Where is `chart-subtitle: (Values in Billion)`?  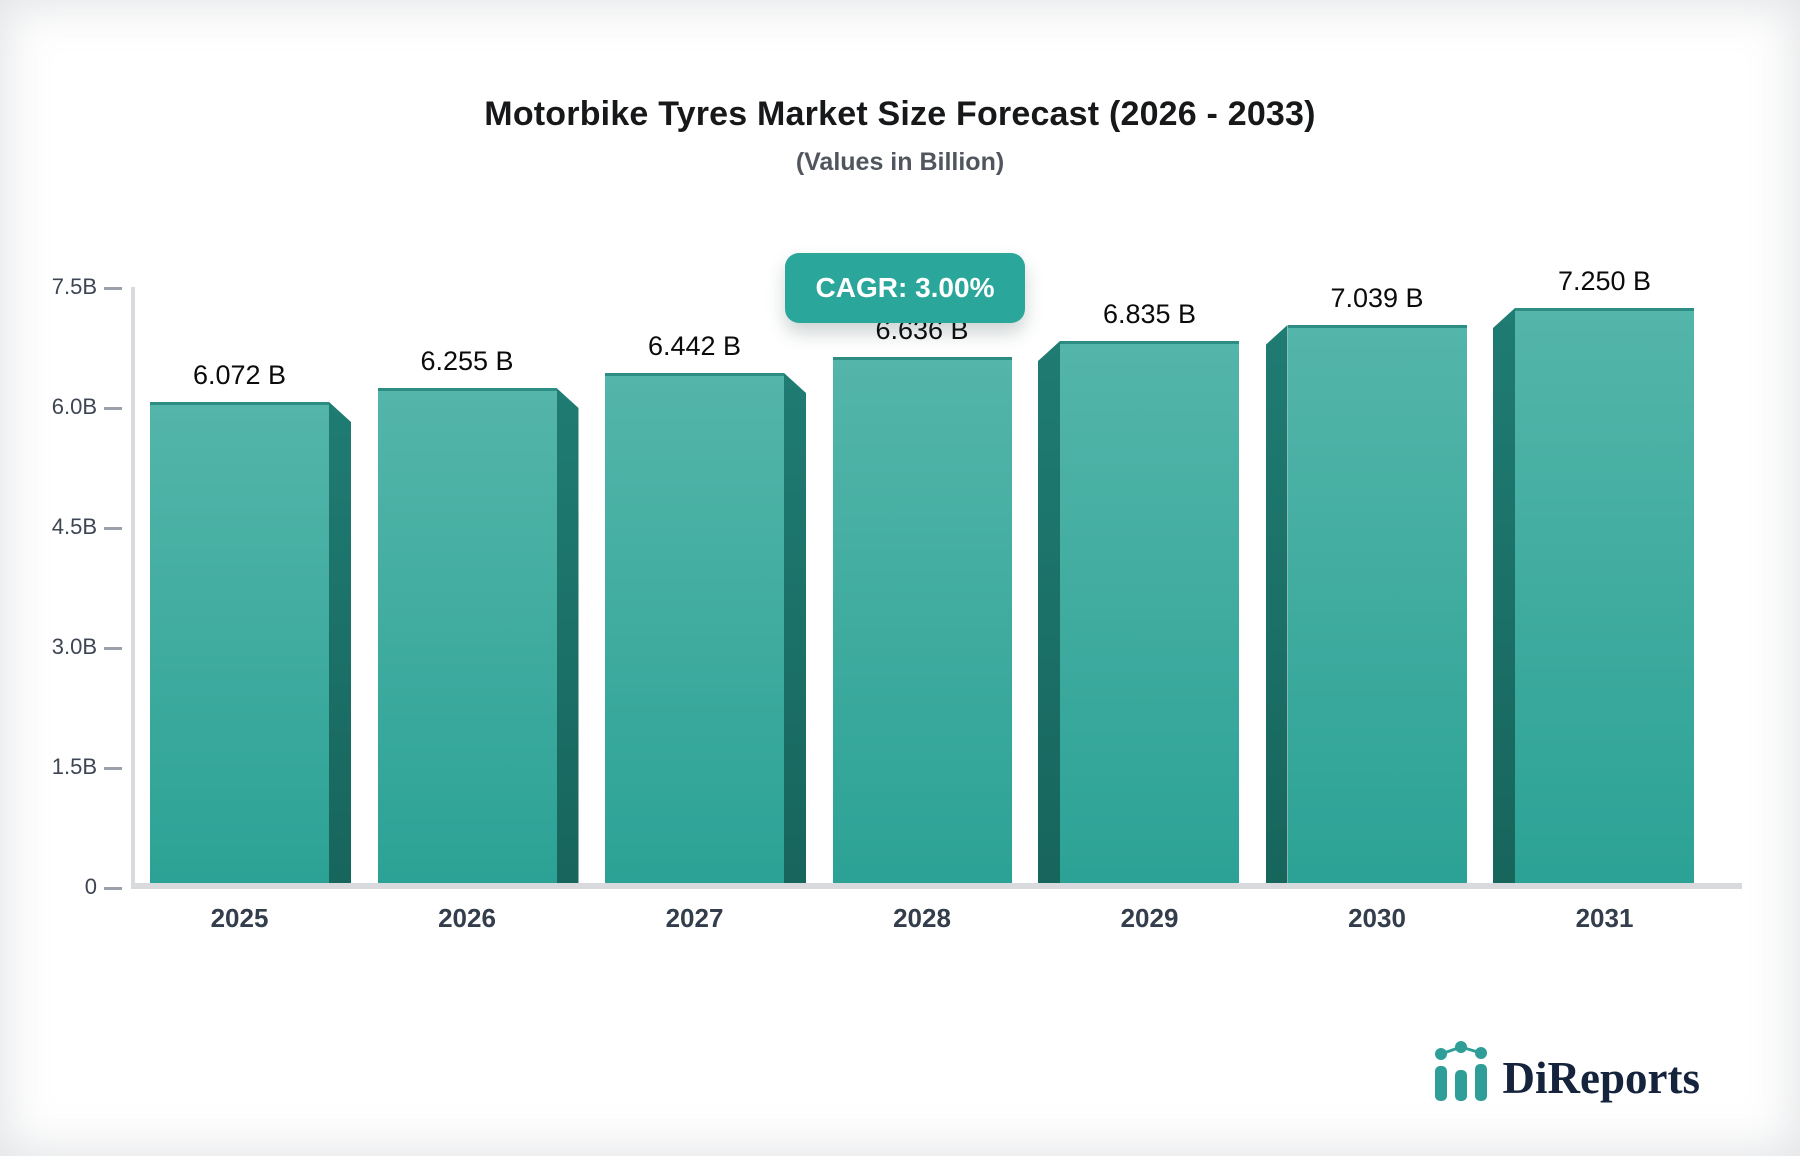 chart-subtitle: (Values in Billion) is located at coordinates (900, 162).